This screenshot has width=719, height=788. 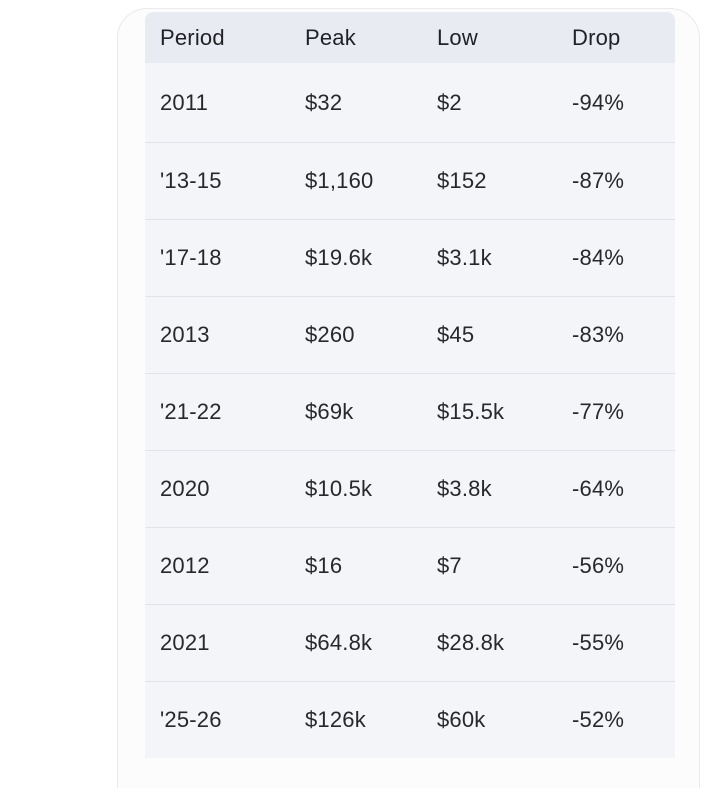 What do you see at coordinates (598, 334) in the screenshot?
I see `cell-drop: -83%` at bounding box center [598, 334].